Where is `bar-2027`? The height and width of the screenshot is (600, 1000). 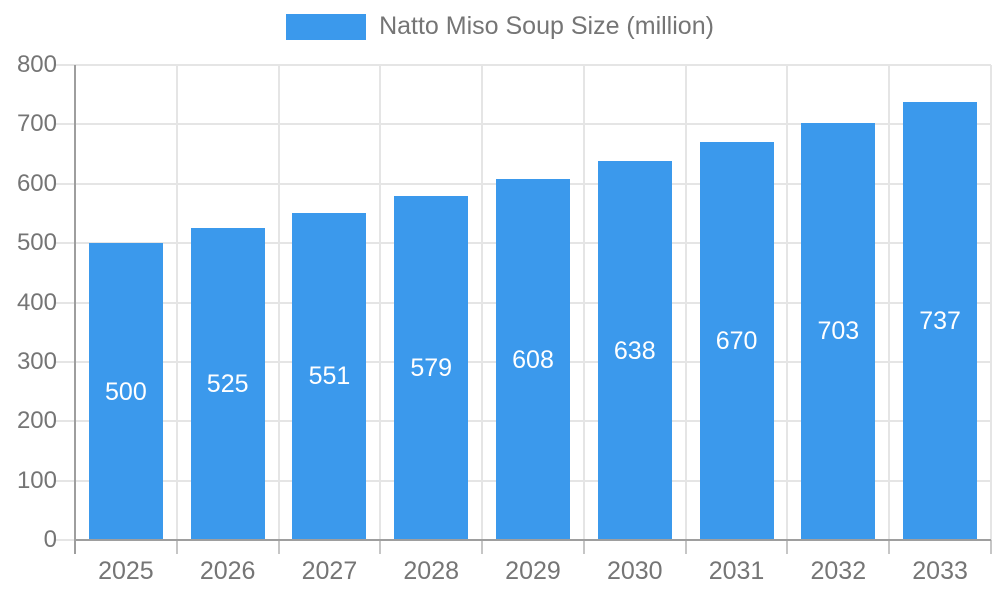 bar-2027 is located at coordinates (329, 376).